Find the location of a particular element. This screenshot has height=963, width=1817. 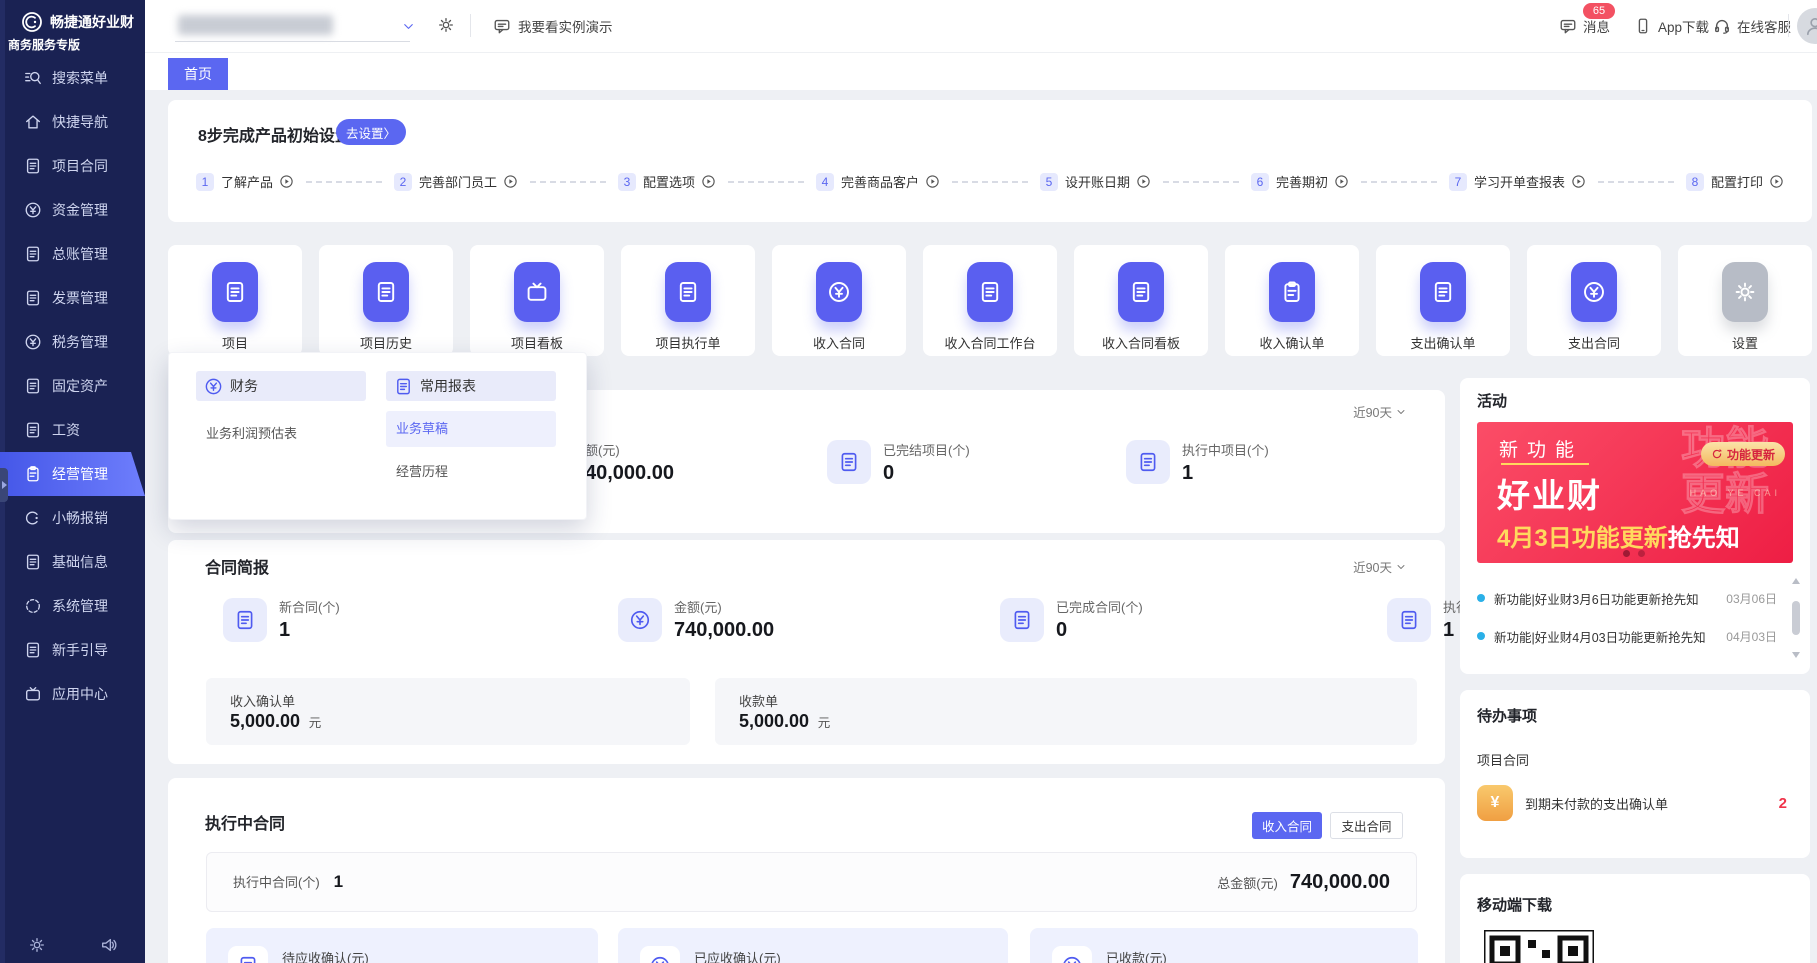

sidebar-item-system: 系统管理 is located at coordinates (72, 606).